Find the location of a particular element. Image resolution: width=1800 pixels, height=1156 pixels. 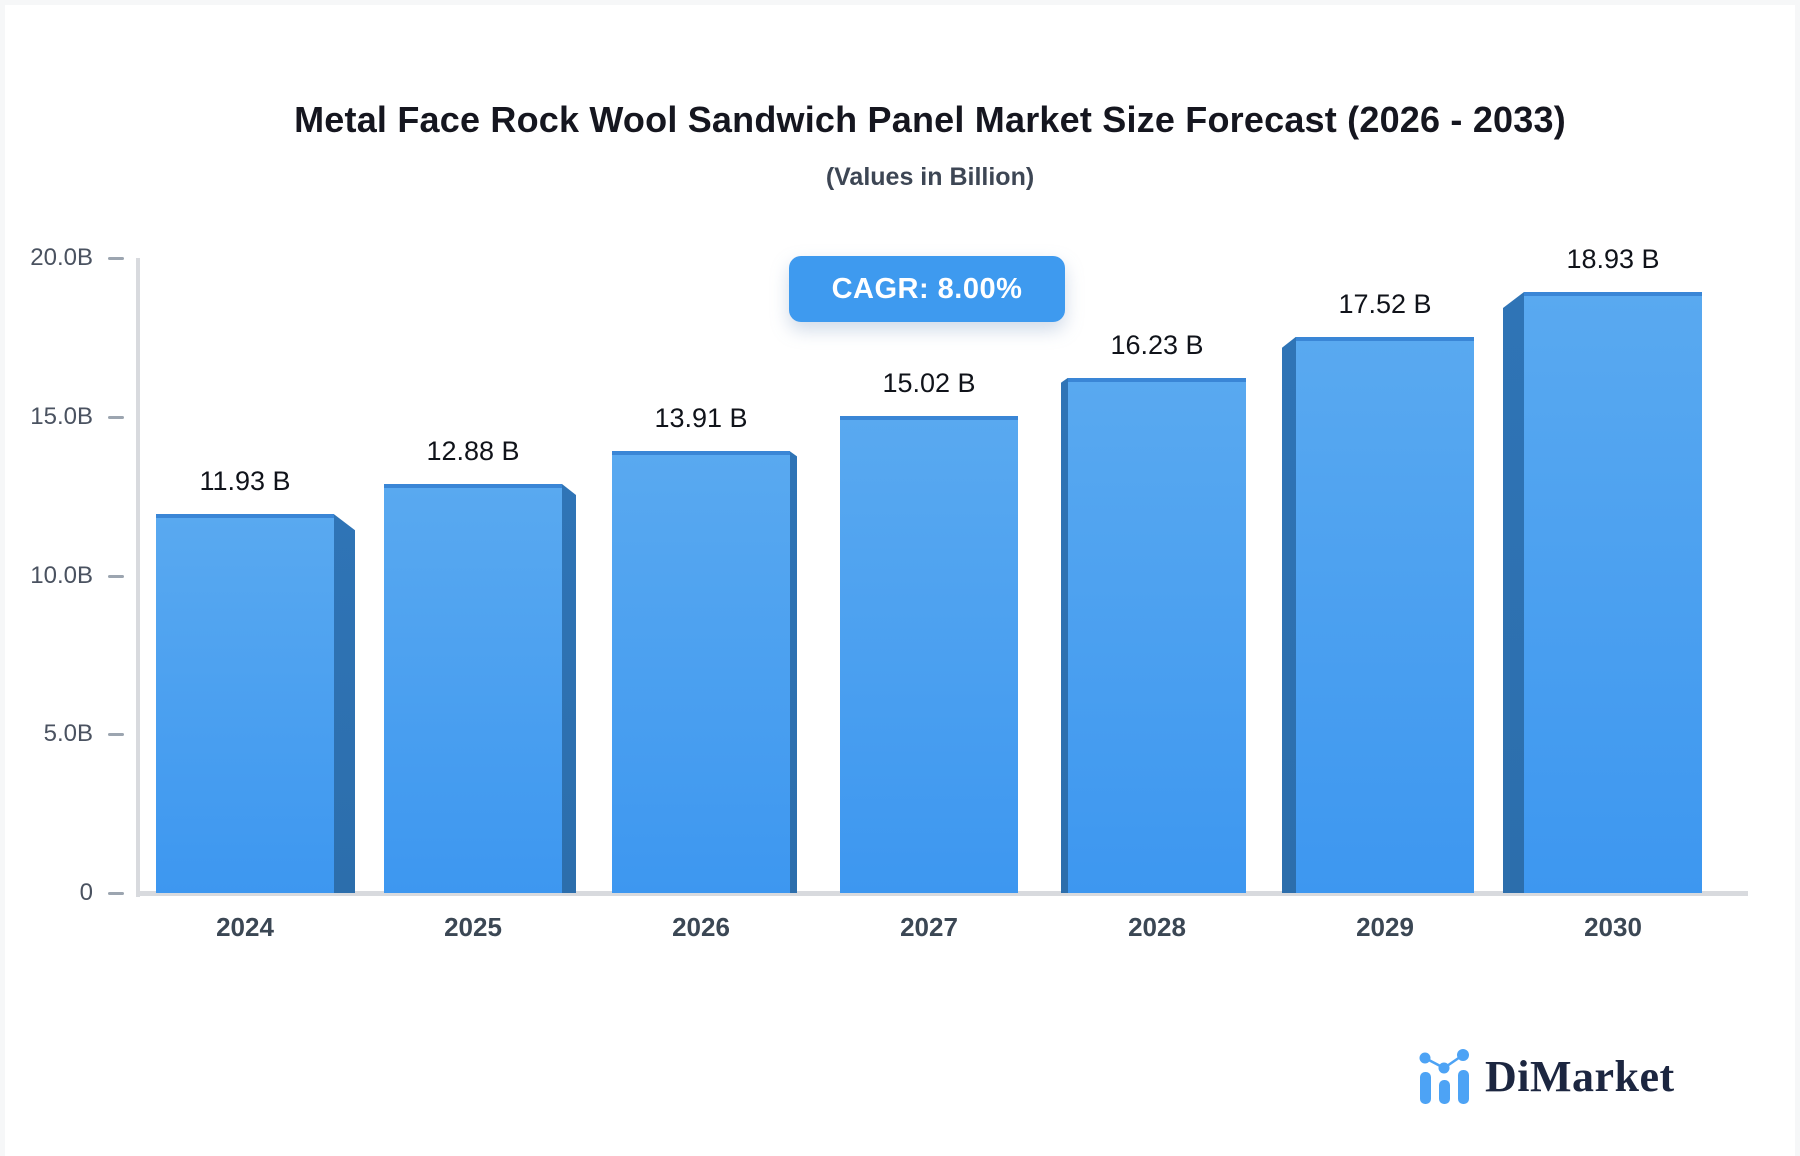

x-axis-label-2029: 2029 is located at coordinates (1385, 927).